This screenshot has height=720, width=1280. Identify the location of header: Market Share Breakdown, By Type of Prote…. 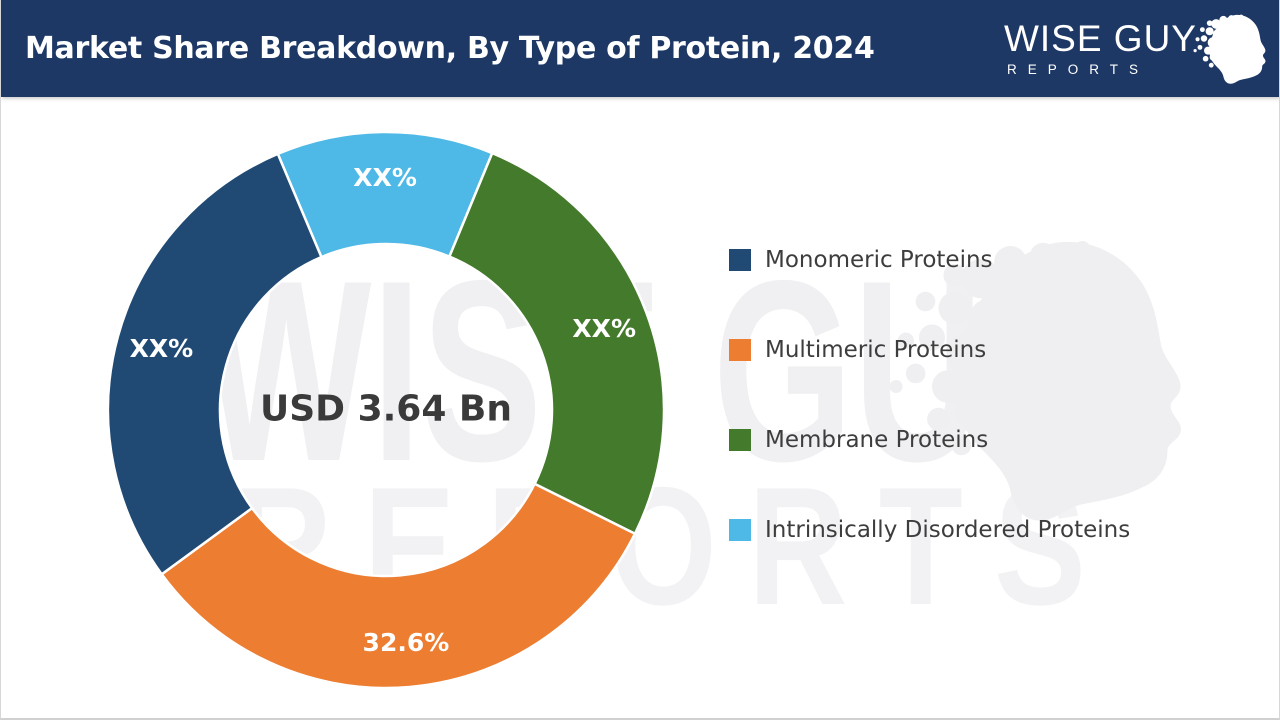
(640, 48).